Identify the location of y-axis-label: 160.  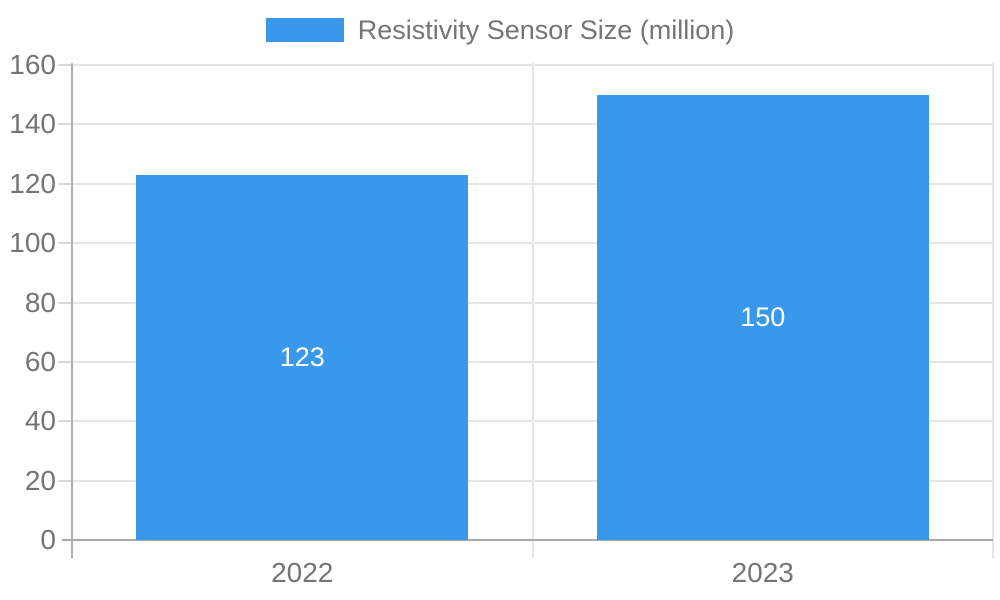
(32, 64).